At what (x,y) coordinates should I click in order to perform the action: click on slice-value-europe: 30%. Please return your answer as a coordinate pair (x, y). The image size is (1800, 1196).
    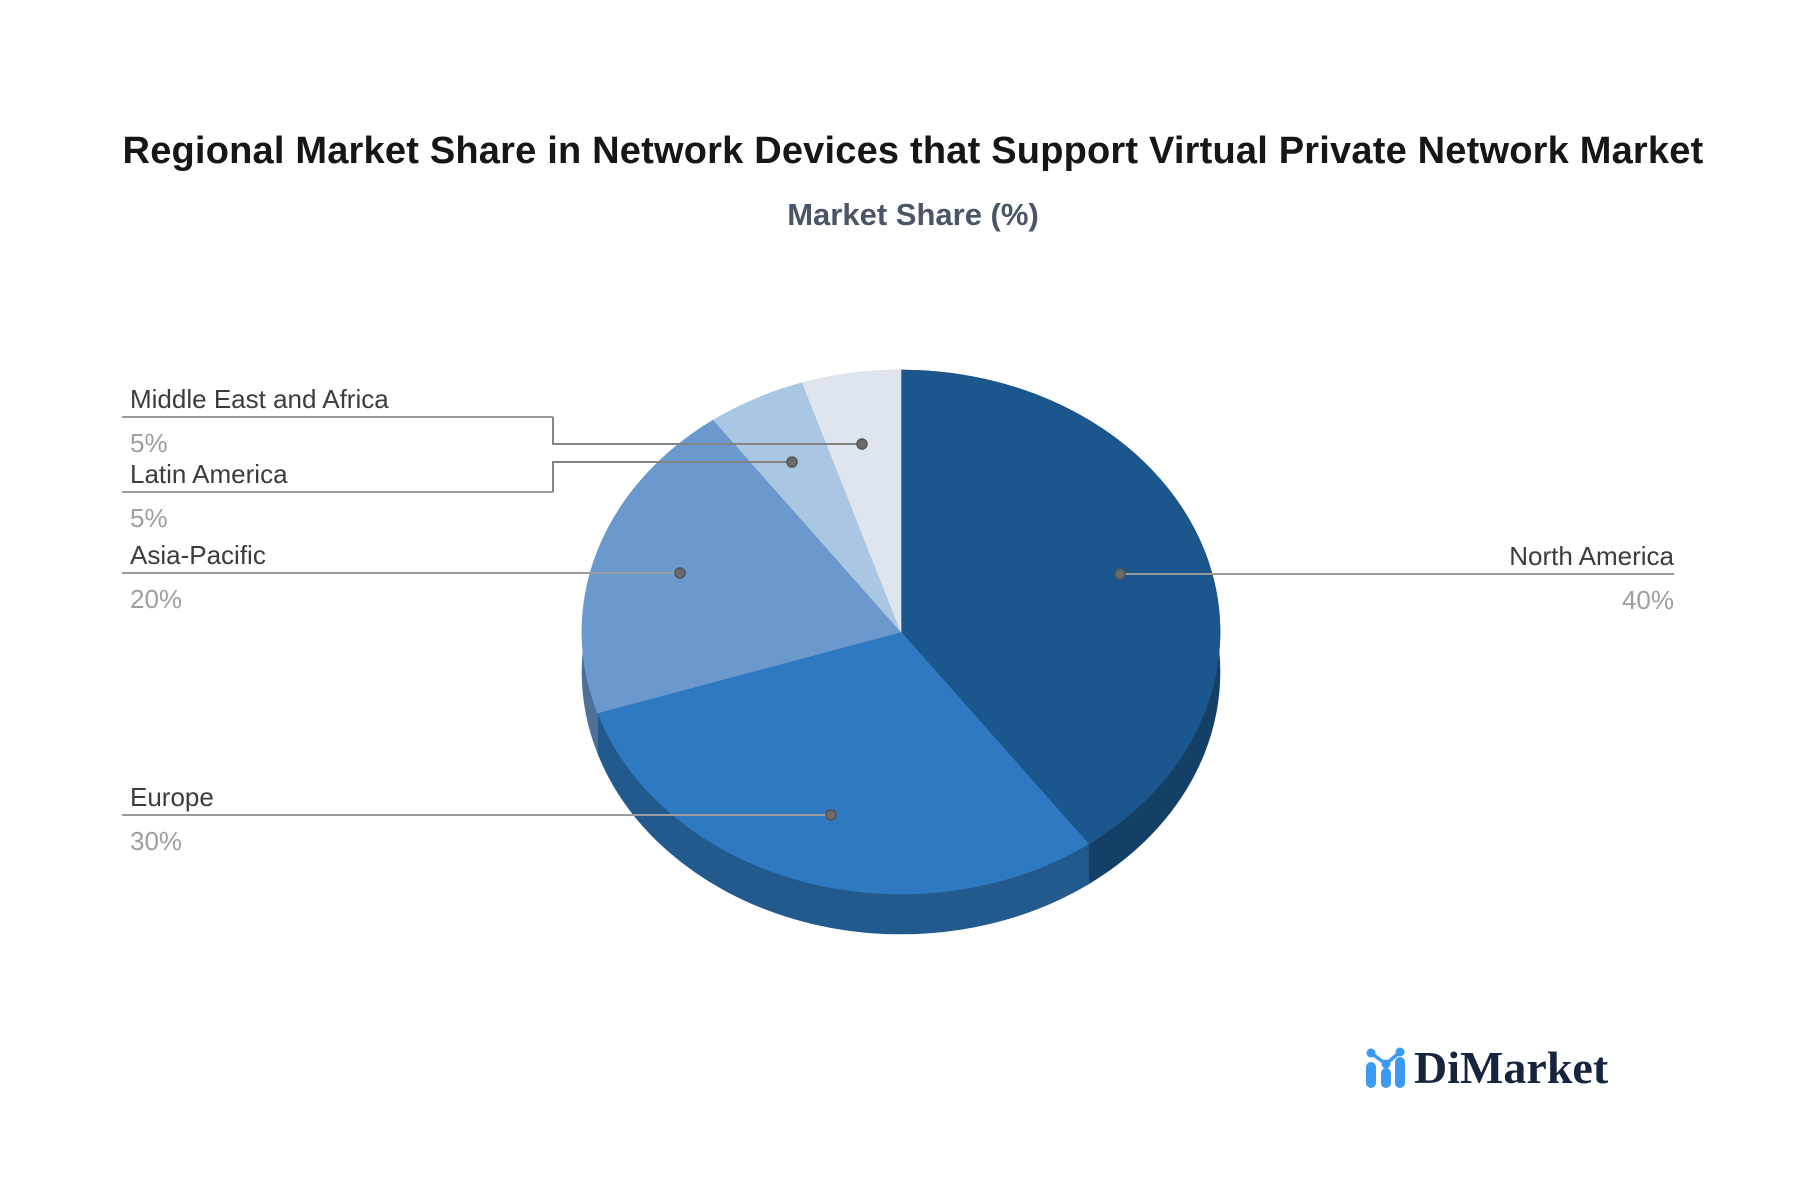
    Looking at the image, I should click on (156, 841).